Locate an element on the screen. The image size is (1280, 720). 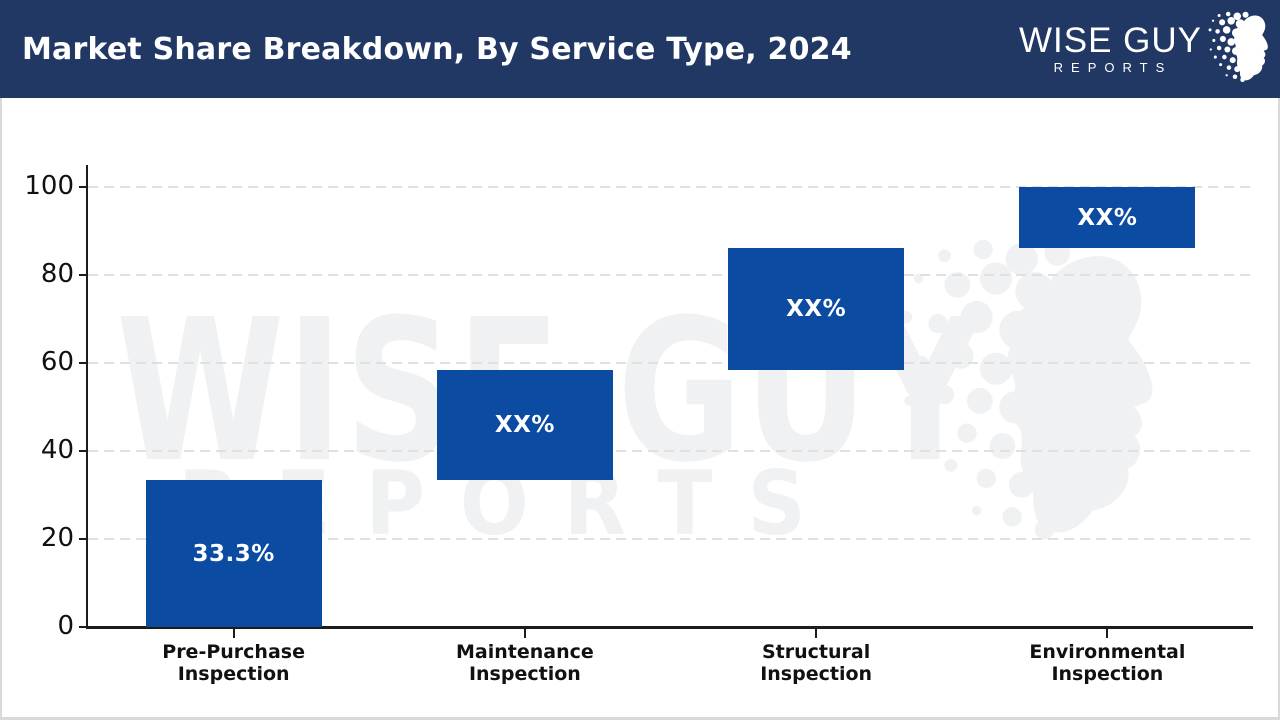
x-category-label-line: Pre-Purchase is located at coordinates (233, 652).